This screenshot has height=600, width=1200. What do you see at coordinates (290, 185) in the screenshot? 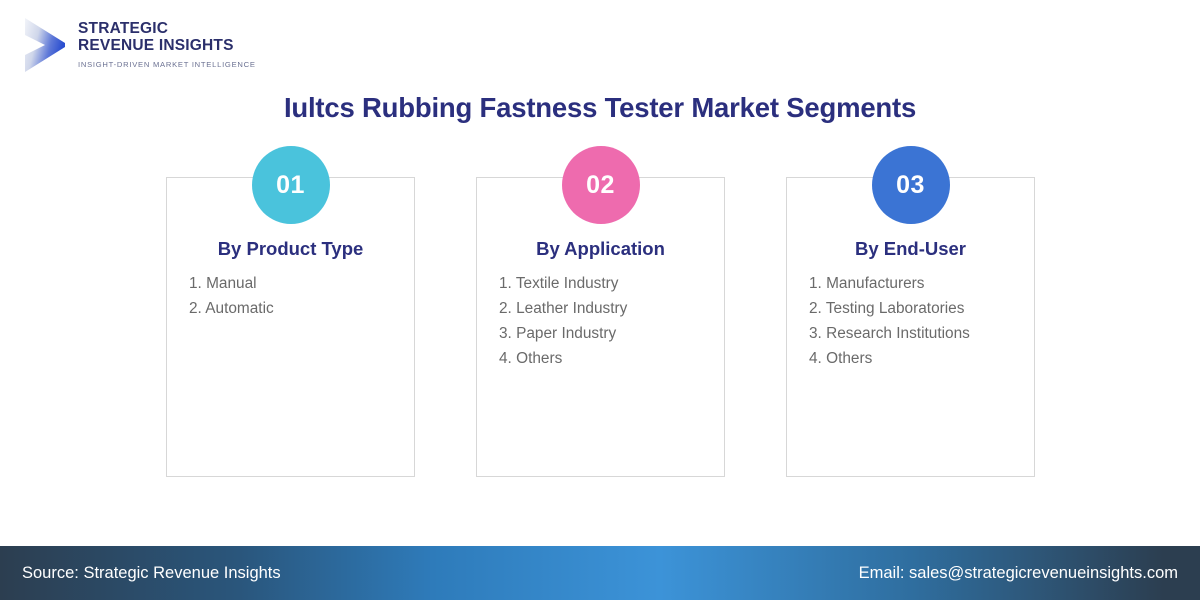
I see `segment-badge-01: 01` at bounding box center [290, 185].